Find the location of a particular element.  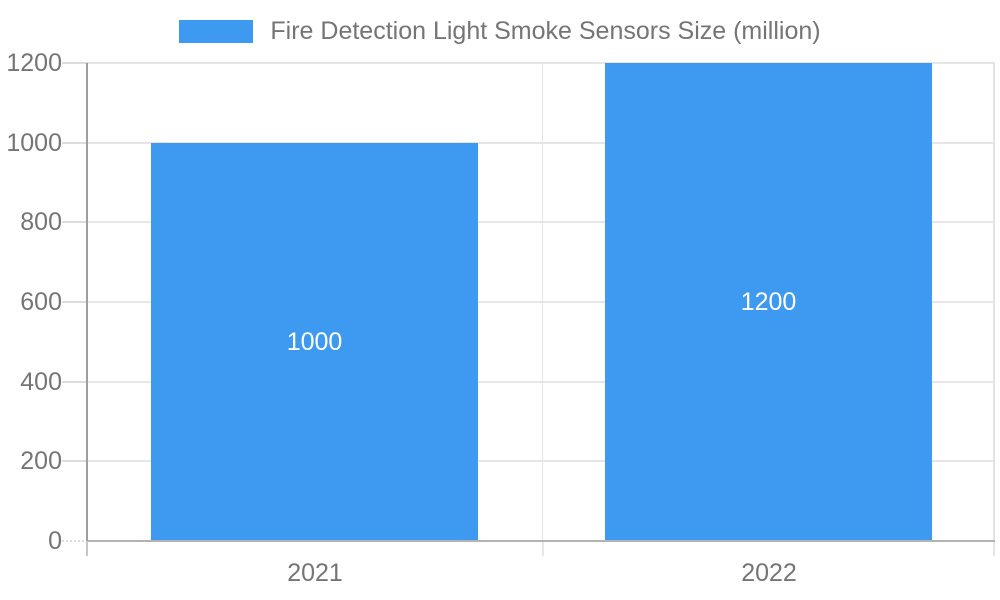

y-axis-line is located at coordinates (87, 302).